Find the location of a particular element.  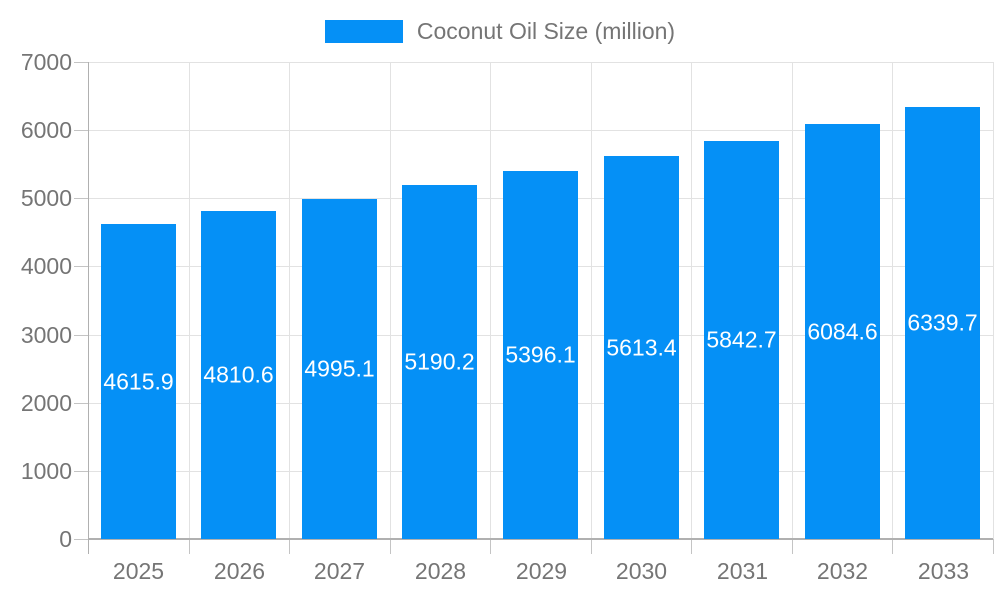

bar-value-label-2028: 5190.2 is located at coordinates (439, 361).